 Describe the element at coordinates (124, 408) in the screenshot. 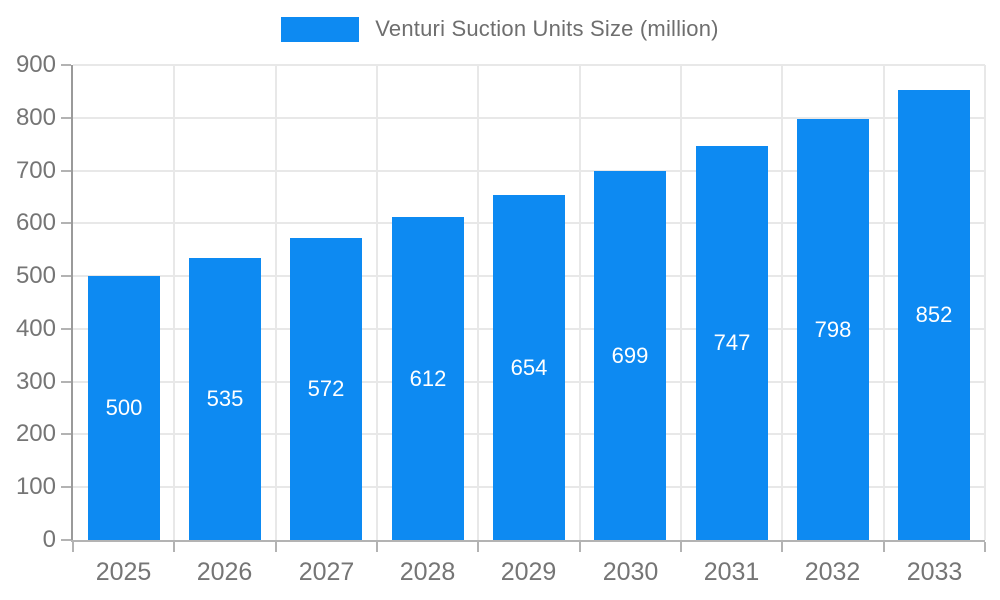

I see `bar-2025` at that location.